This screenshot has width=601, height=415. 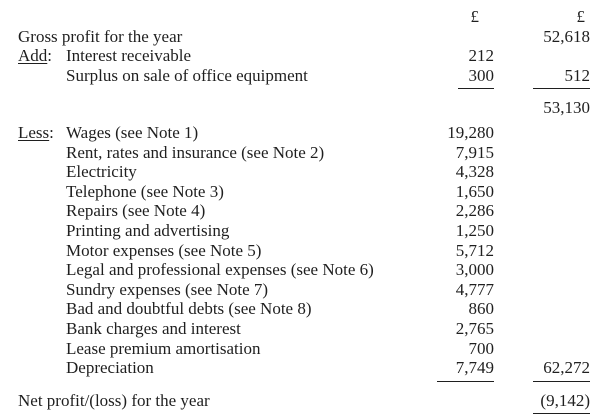 I want to click on amount-detail: 7,915, so click(x=454, y=153).